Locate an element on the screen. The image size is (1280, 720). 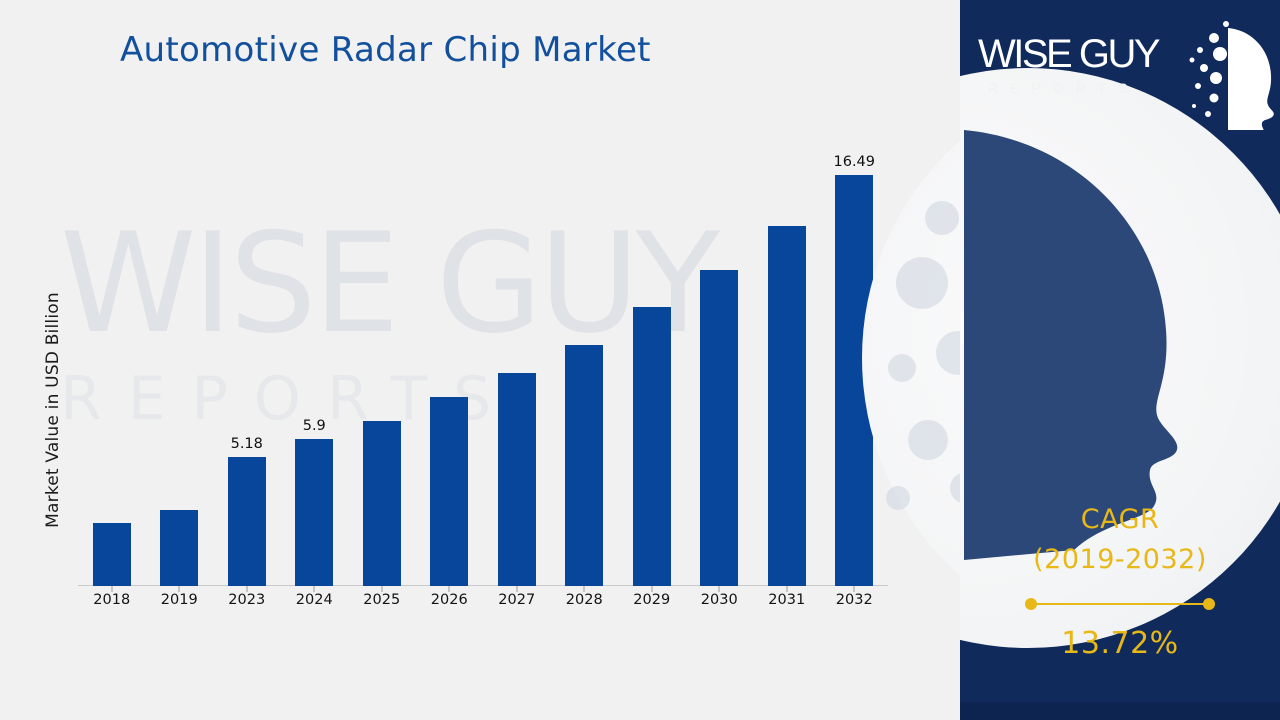
bar-value-label: 16.49 is located at coordinates (854, 162).